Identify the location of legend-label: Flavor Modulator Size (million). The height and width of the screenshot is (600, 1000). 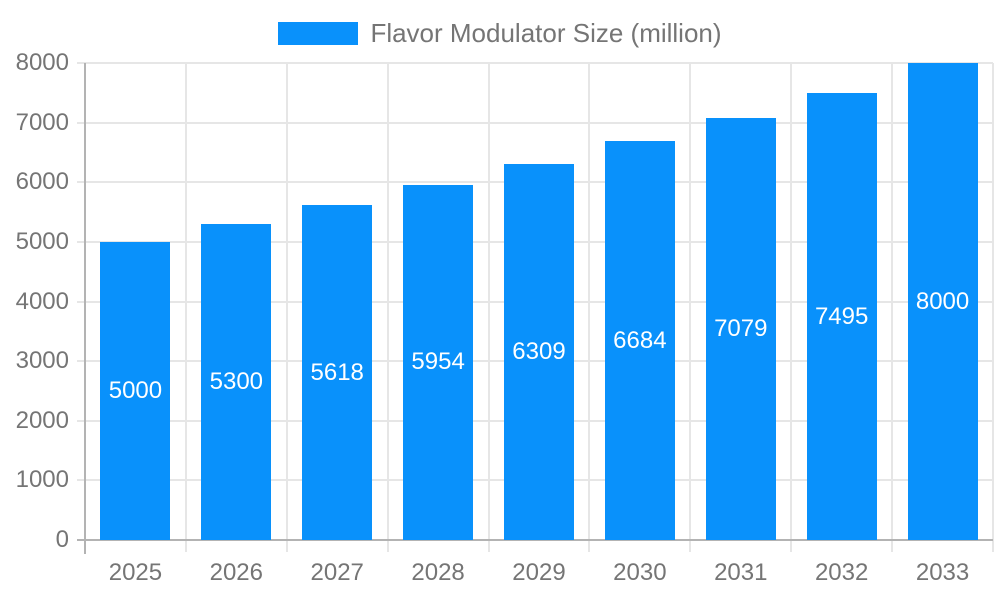
(546, 32).